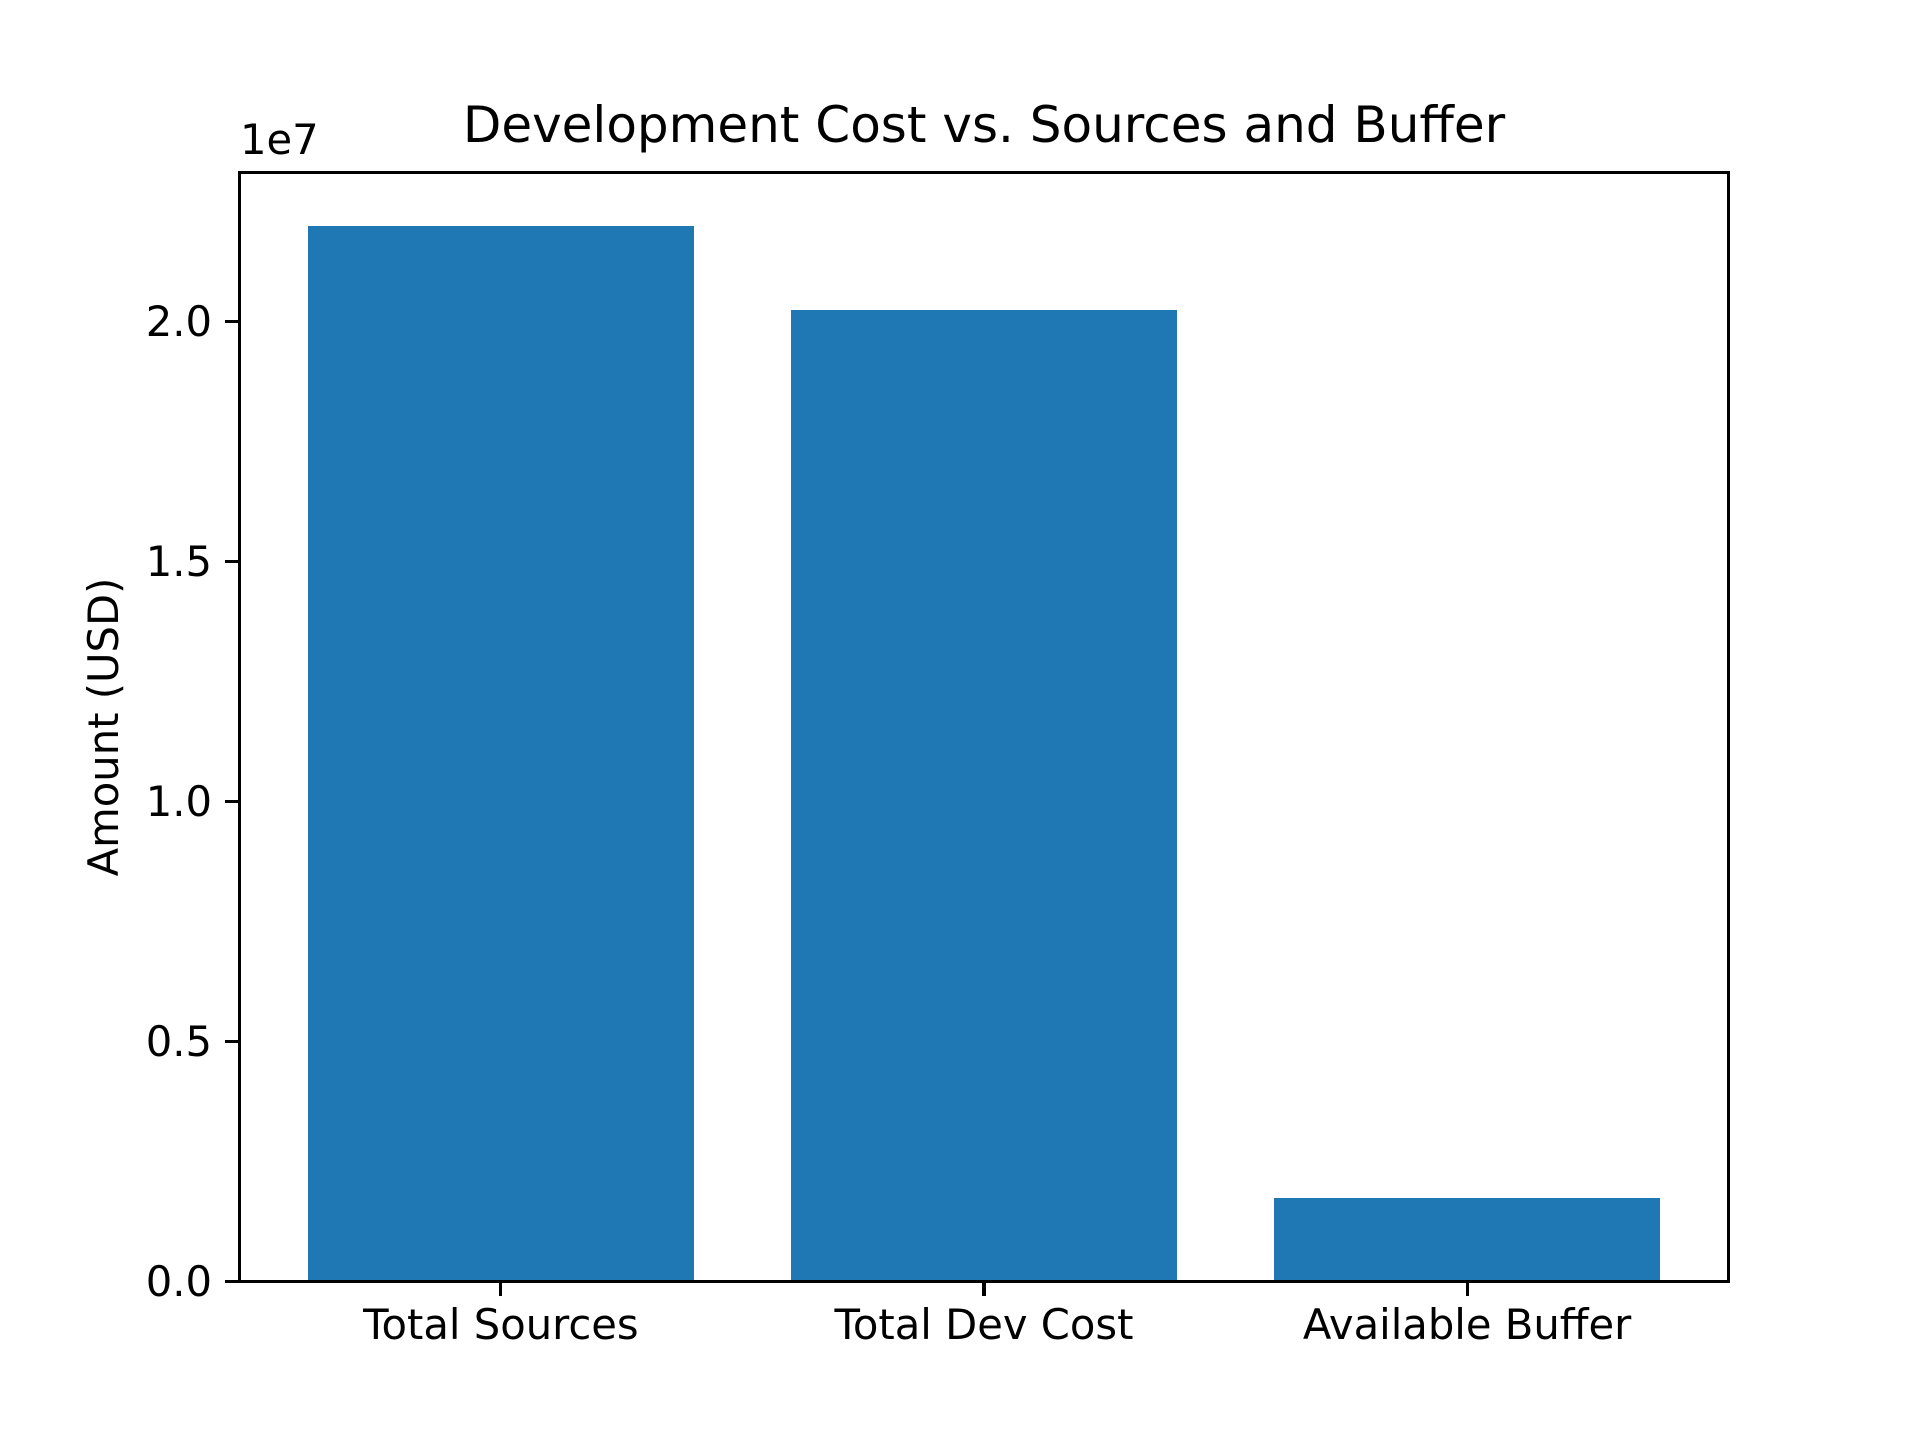 The height and width of the screenshot is (1440, 1920). Describe the element at coordinates (1467, 1324) in the screenshot. I see `x-tick-label: Available Buffer` at that location.